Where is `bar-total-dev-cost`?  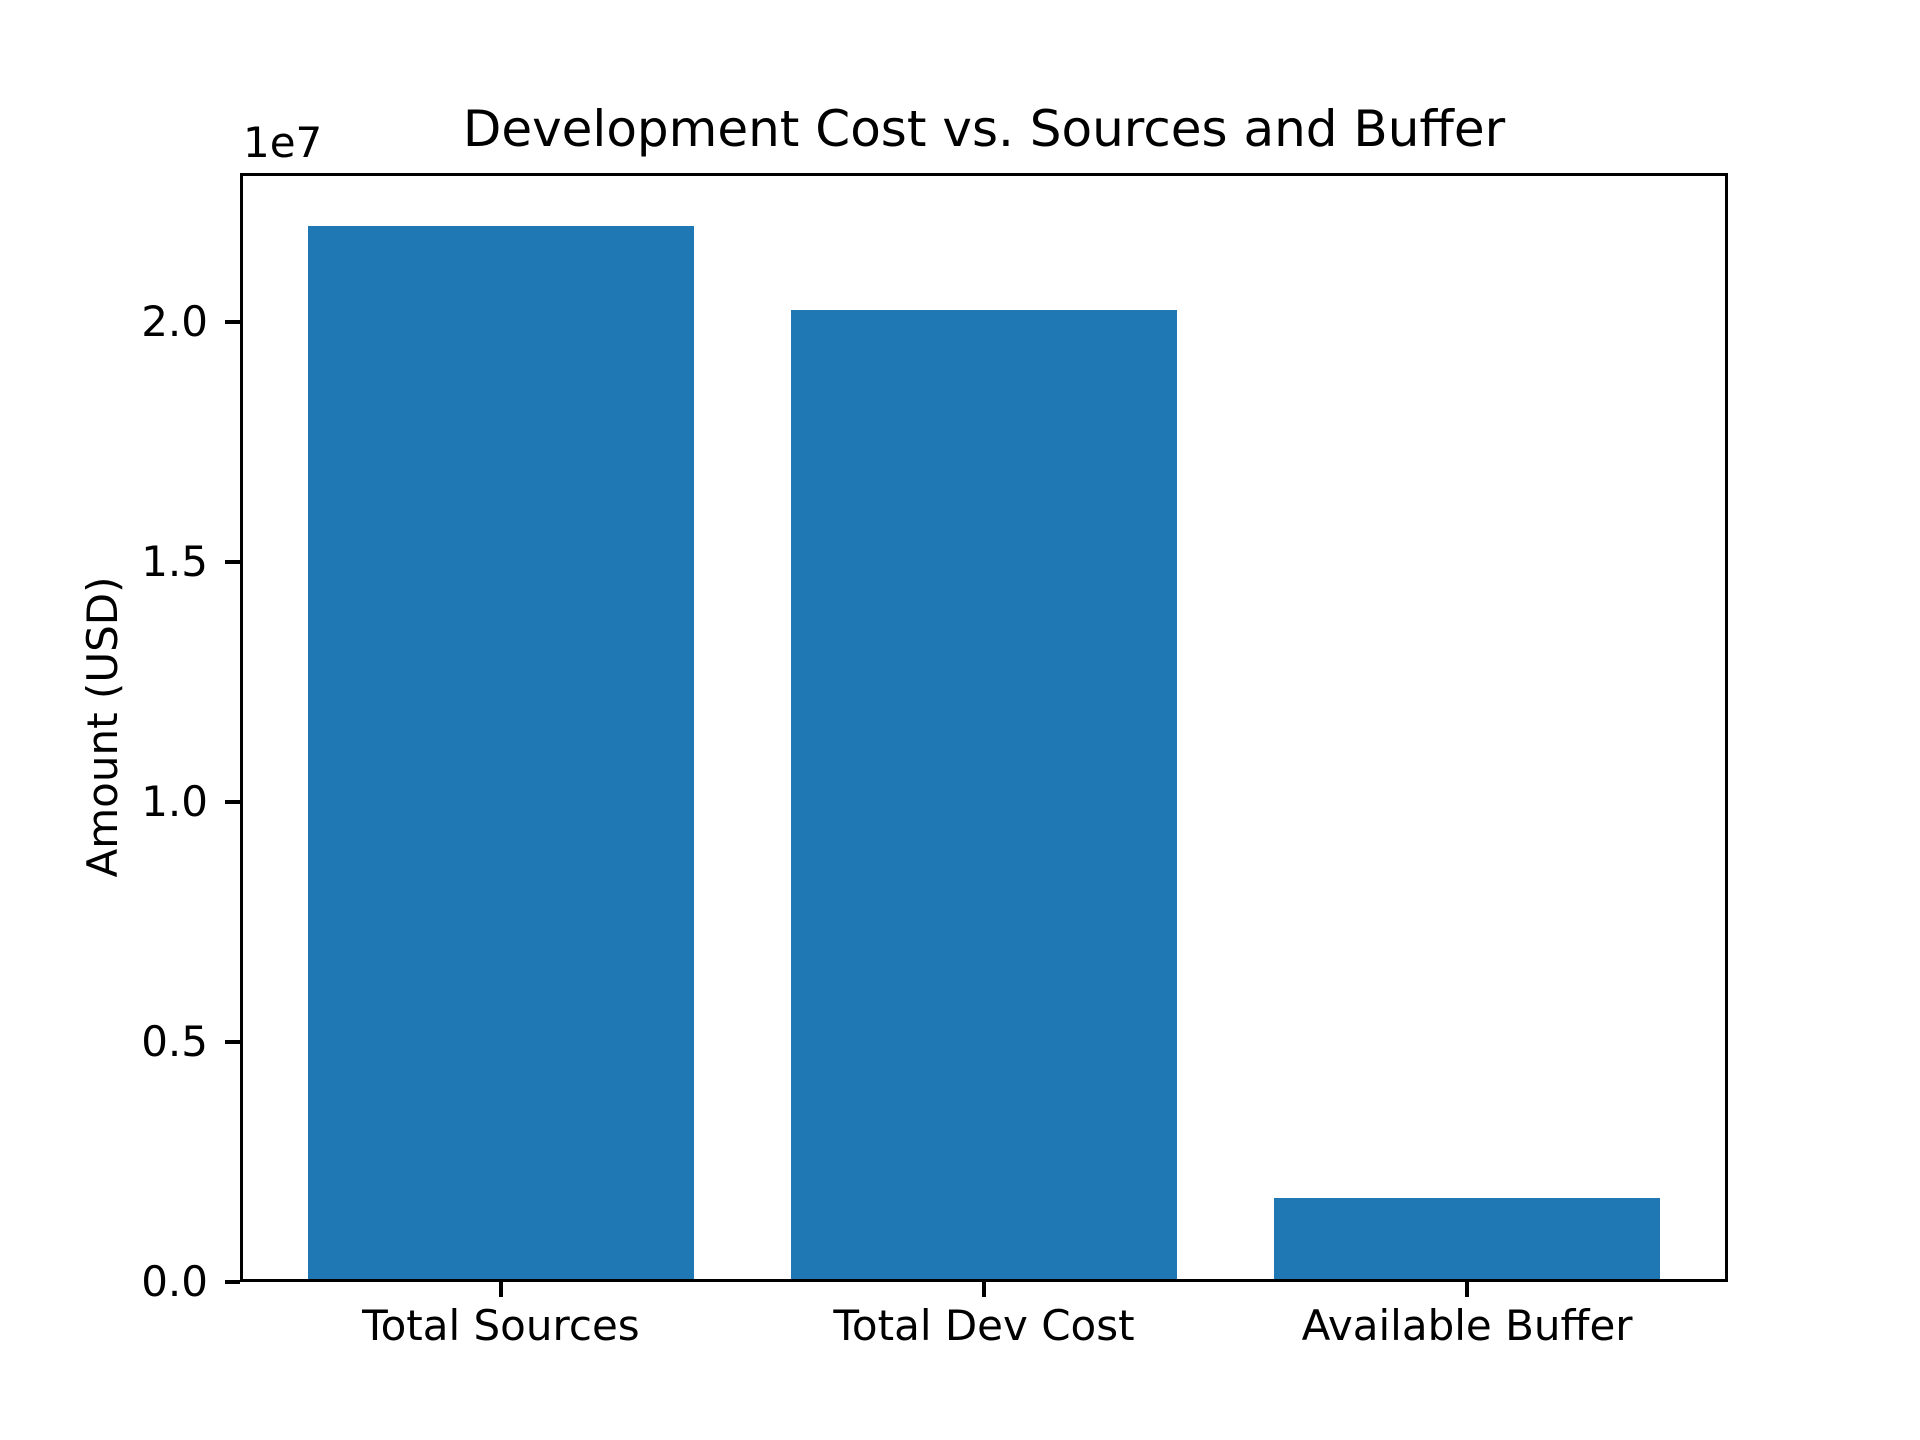 bar-total-dev-cost is located at coordinates (984, 795).